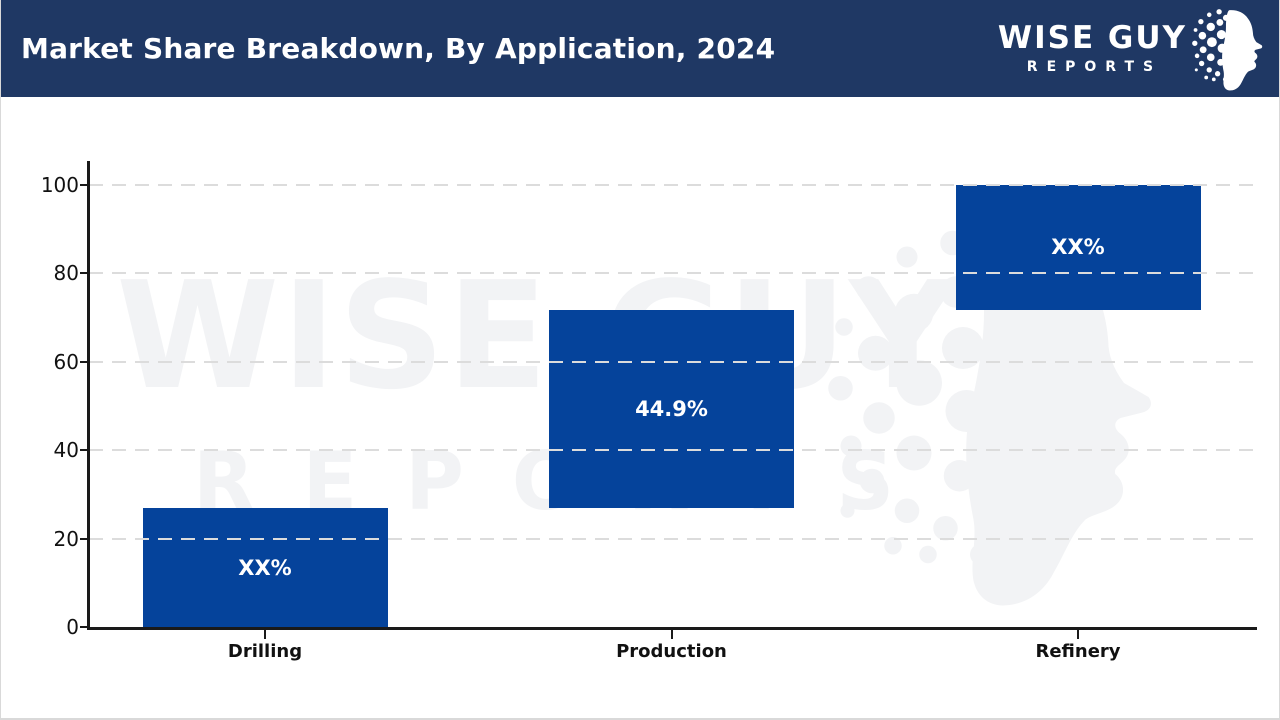 The image size is (1280, 720). I want to click on y-axis-tick-label: 60, so click(66, 361).